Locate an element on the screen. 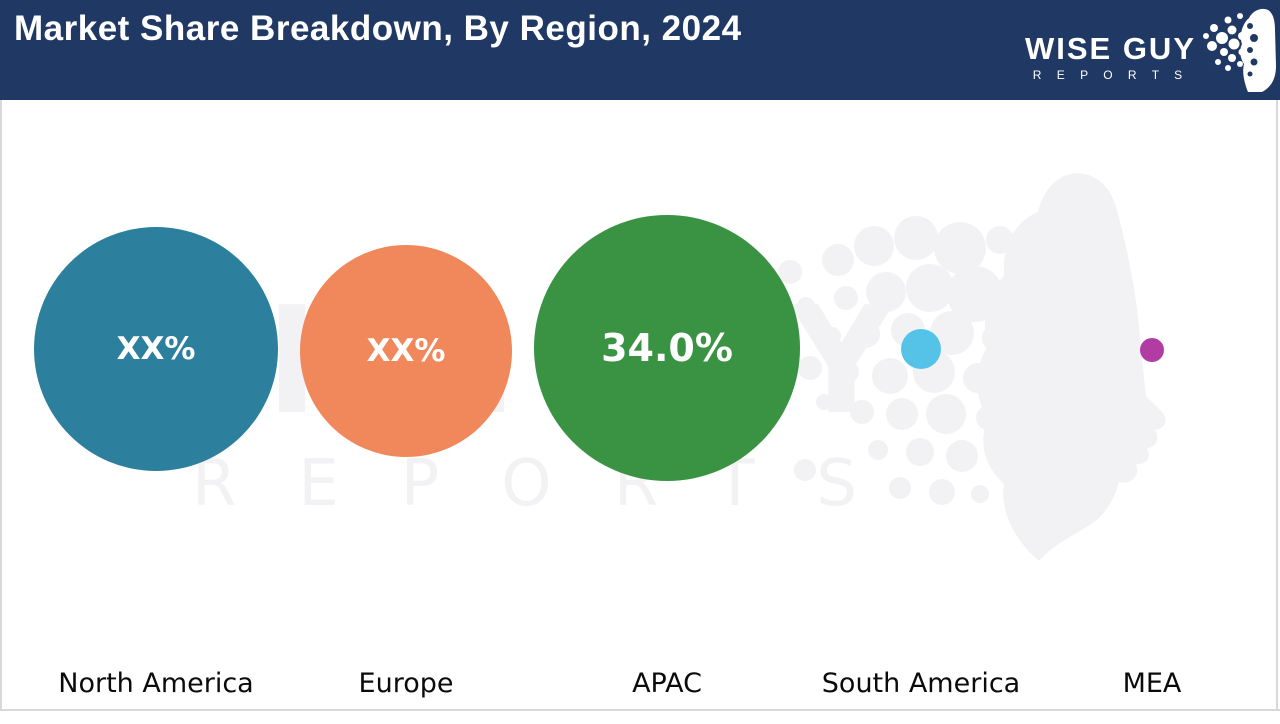  brand-logo-text: WISE GUY R E P O R T S is located at coordinates (1110, 57).